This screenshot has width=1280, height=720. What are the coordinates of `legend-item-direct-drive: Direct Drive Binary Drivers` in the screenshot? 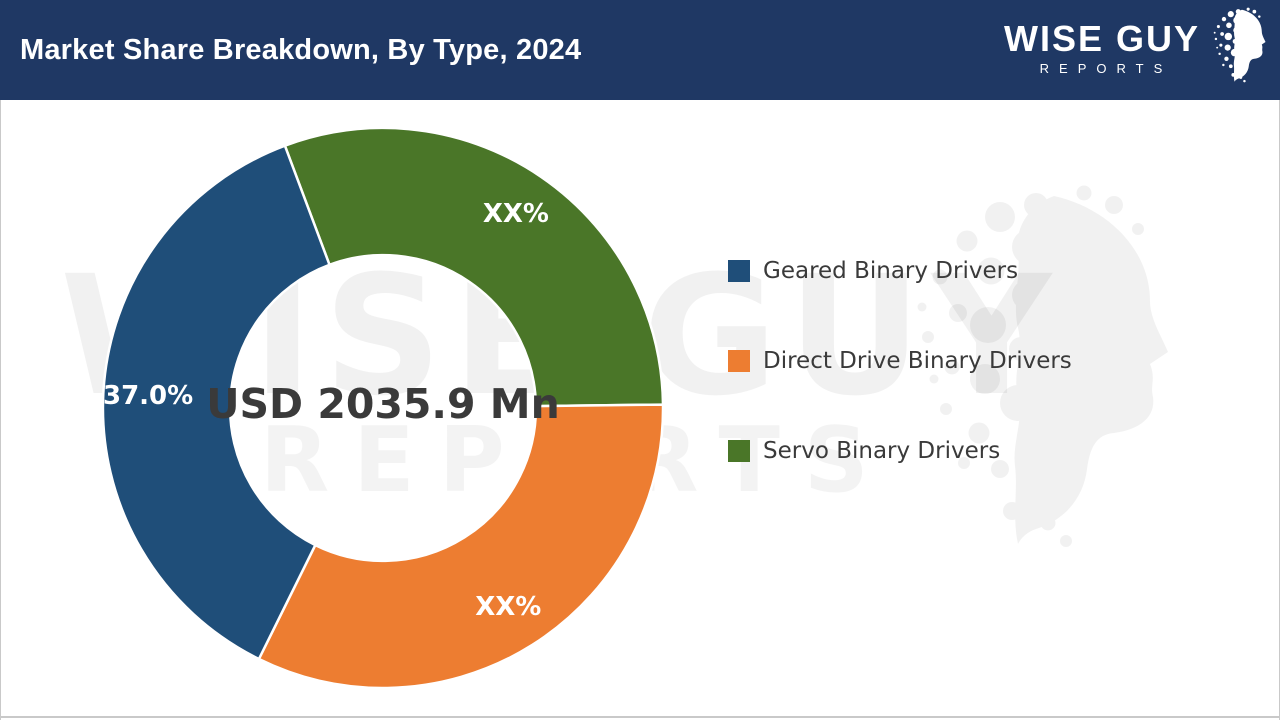 It's located at (900, 361).